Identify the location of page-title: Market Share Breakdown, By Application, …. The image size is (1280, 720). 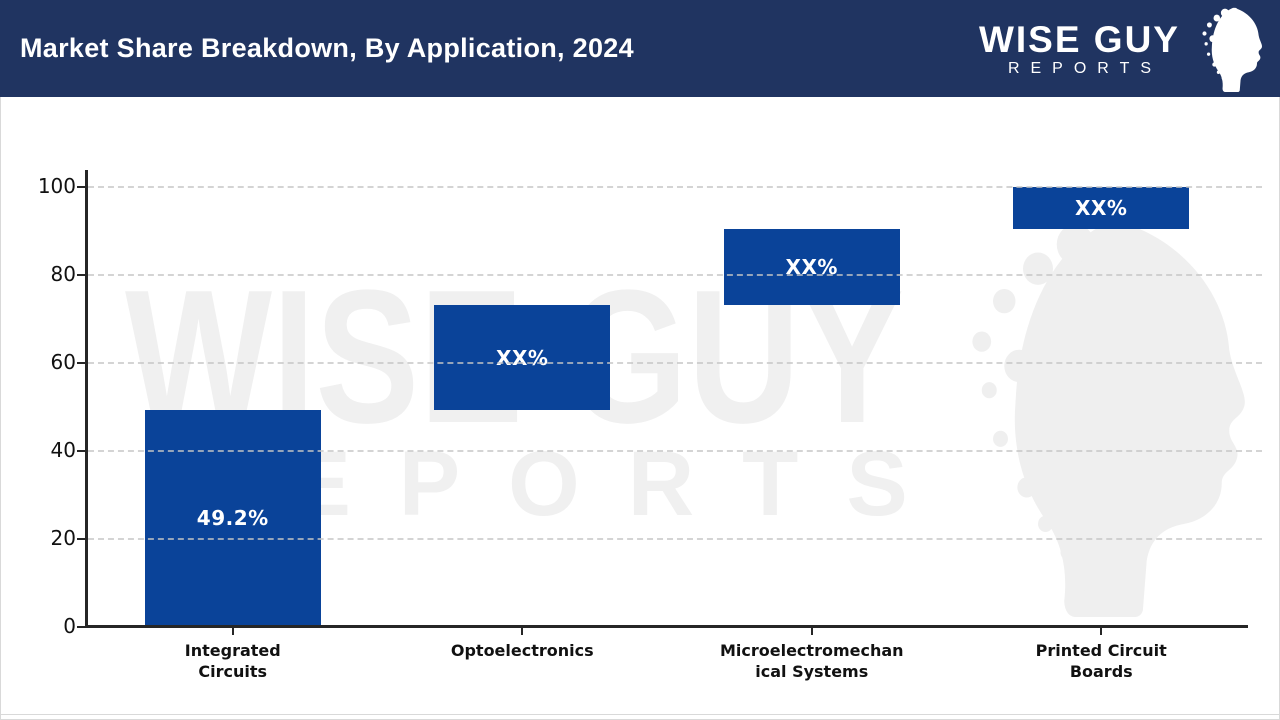
(327, 48).